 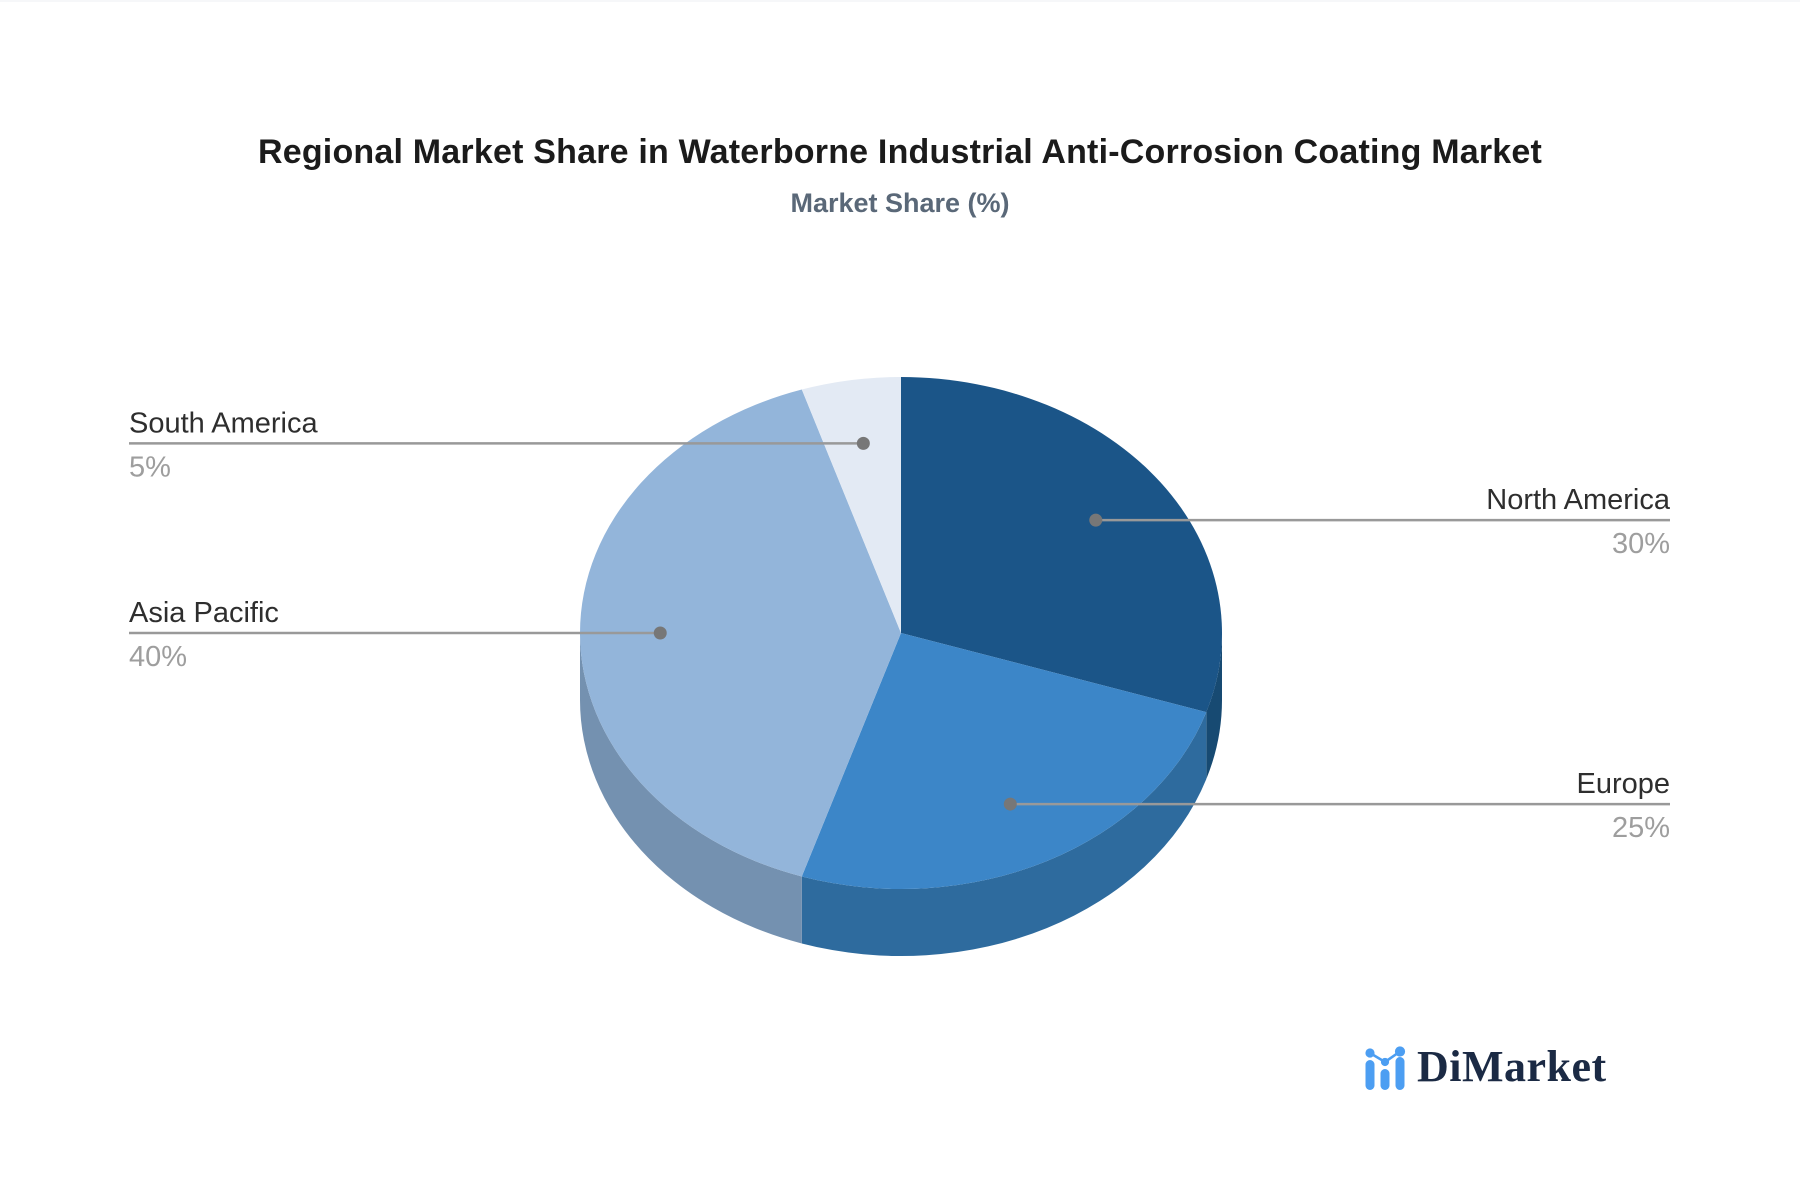 What do you see at coordinates (900, 1) in the screenshot?
I see `page-top-border` at bounding box center [900, 1].